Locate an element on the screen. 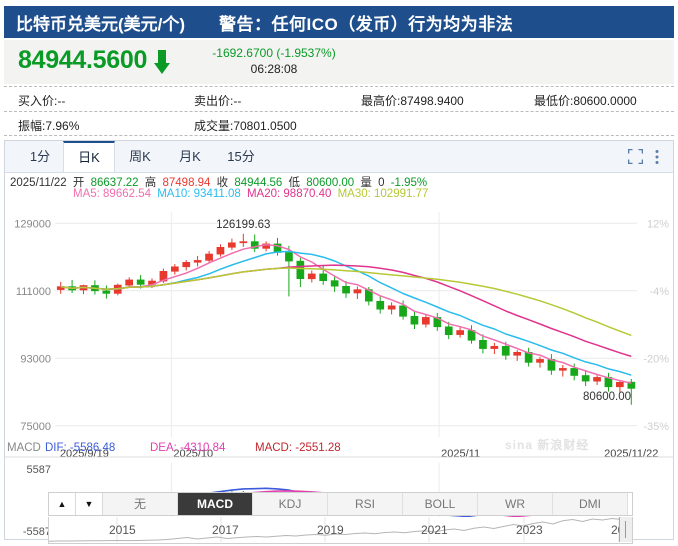 The image size is (678, 546). indicator-tab-filler is located at coordinates (630, 504).